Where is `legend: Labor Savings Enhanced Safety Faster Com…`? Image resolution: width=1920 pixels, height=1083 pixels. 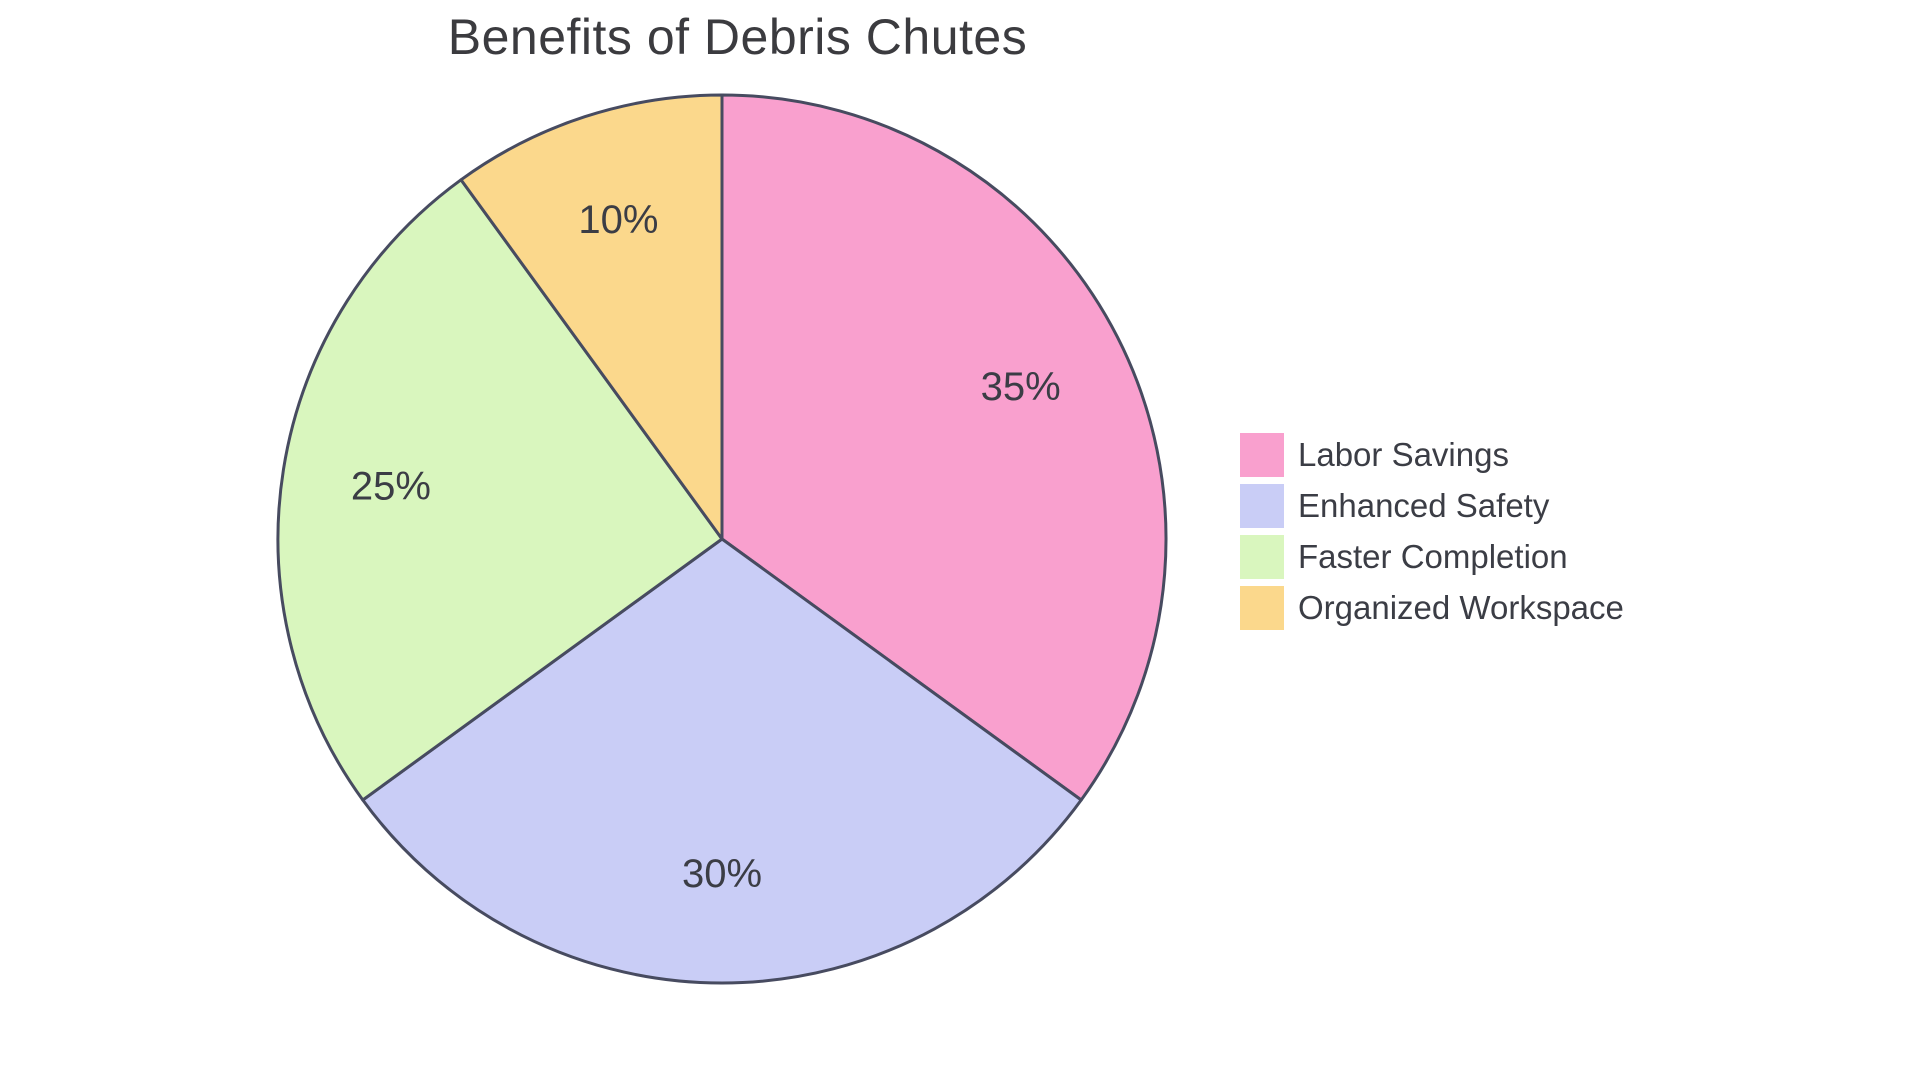
legend: Labor Savings Enhanced Safety Faster Com… is located at coordinates (1432, 531).